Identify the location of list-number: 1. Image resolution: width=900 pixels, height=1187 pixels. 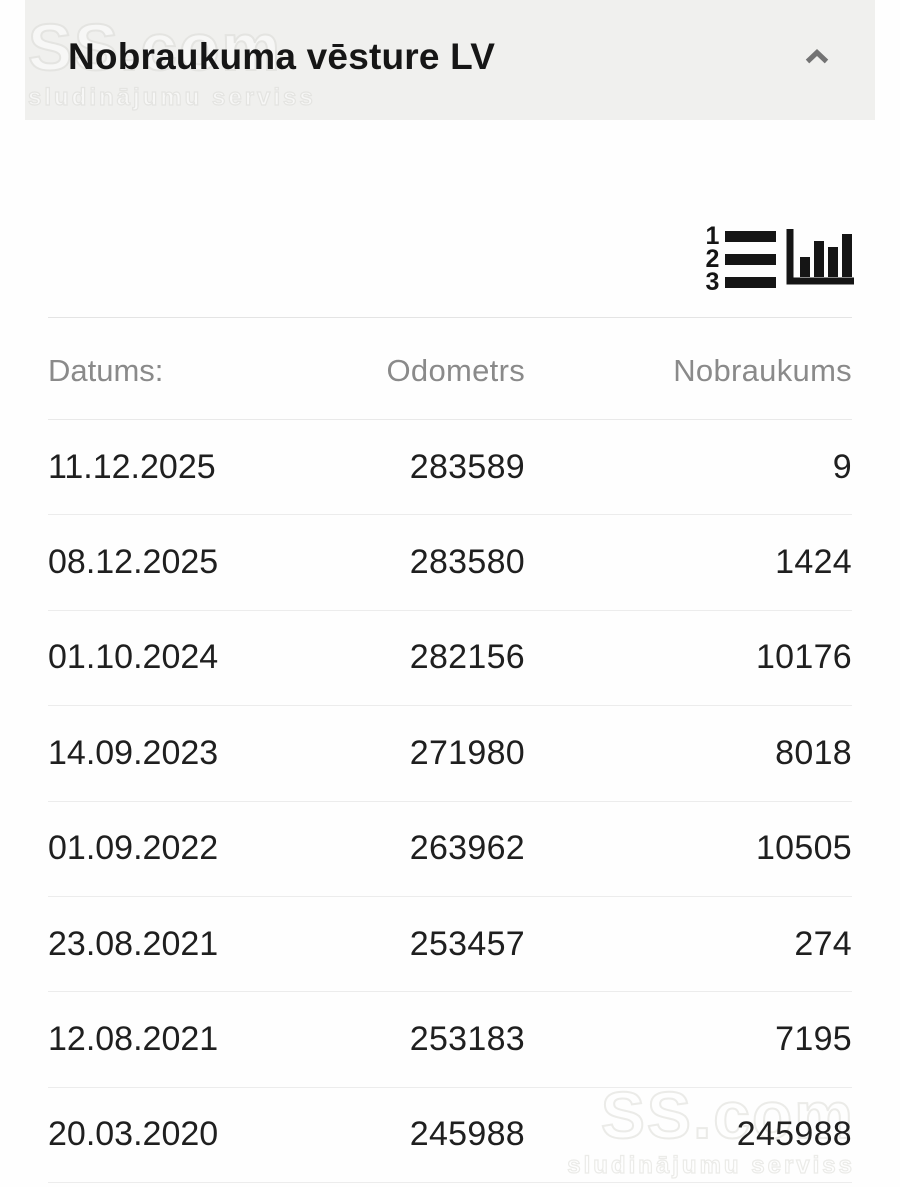
(712, 236).